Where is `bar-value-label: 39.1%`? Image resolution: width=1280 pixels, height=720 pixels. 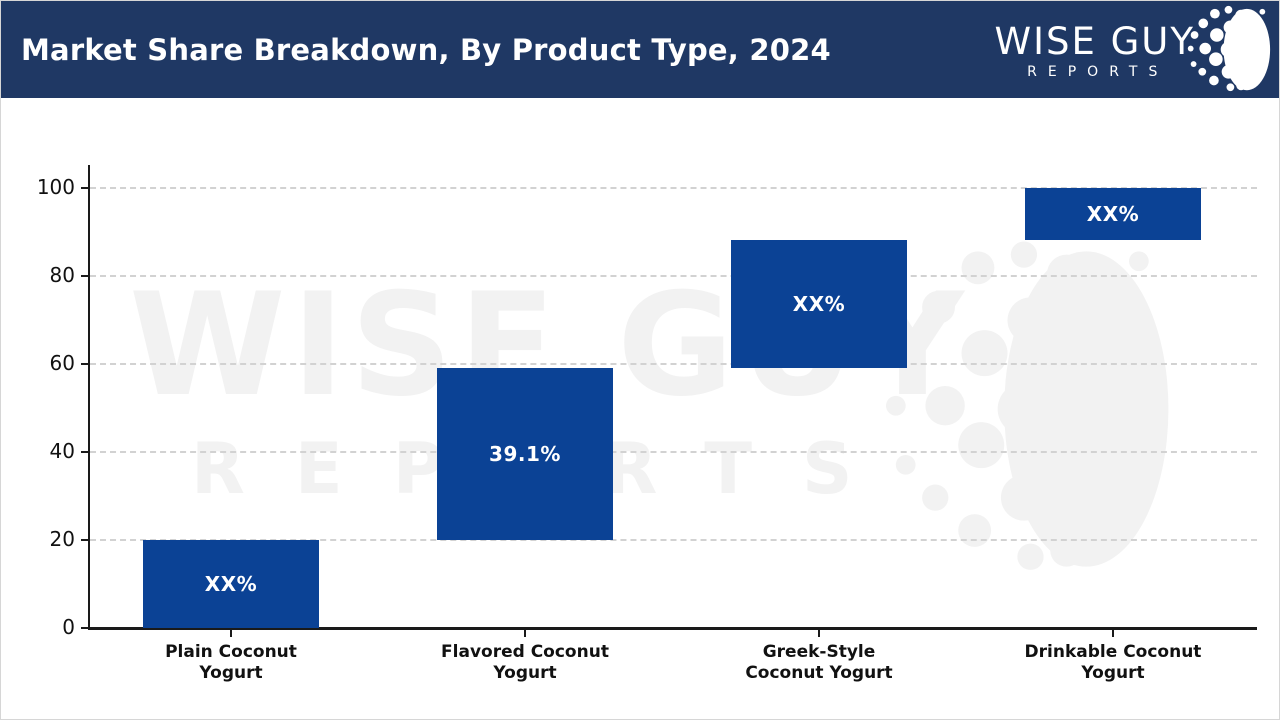 bar-value-label: 39.1% is located at coordinates (525, 453).